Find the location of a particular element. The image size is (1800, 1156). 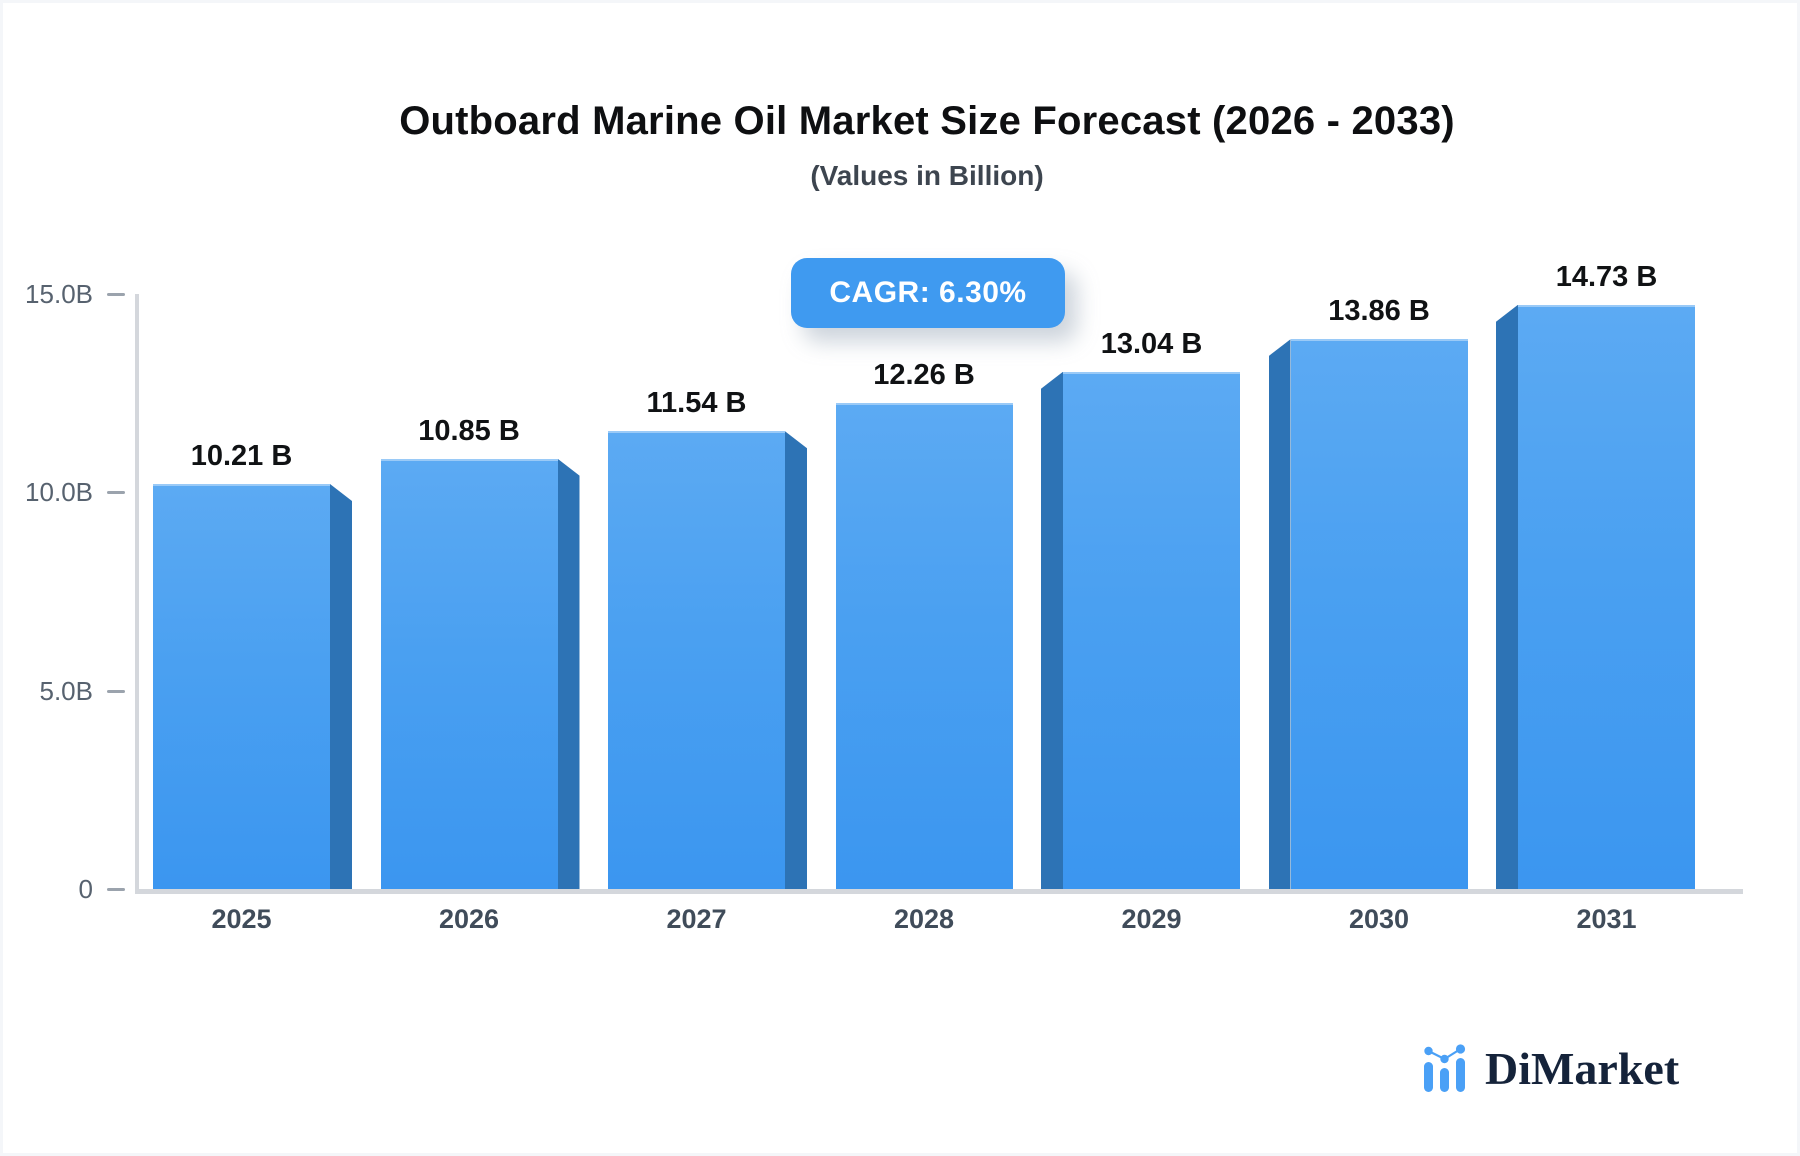

bar-2028 is located at coordinates (924, 645).